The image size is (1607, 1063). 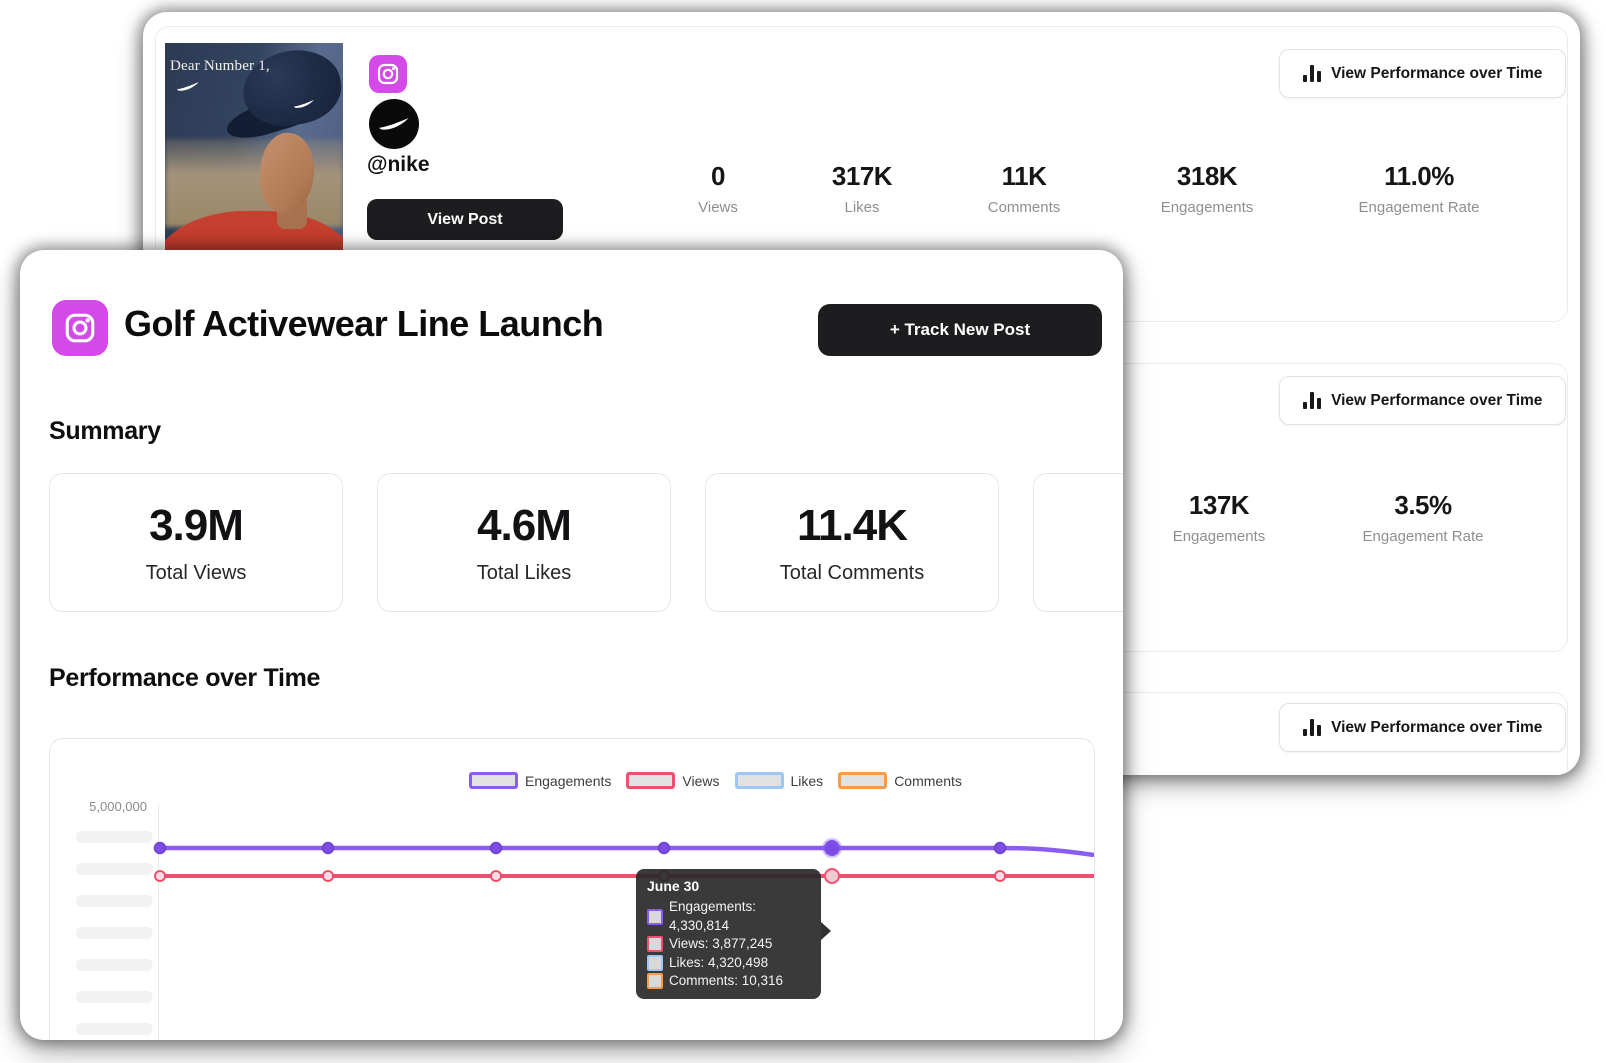 What do you see at coordinates (465, 219) in the screenshot?
I see `view-post-button: View Post` at bounding box center [465, 219].